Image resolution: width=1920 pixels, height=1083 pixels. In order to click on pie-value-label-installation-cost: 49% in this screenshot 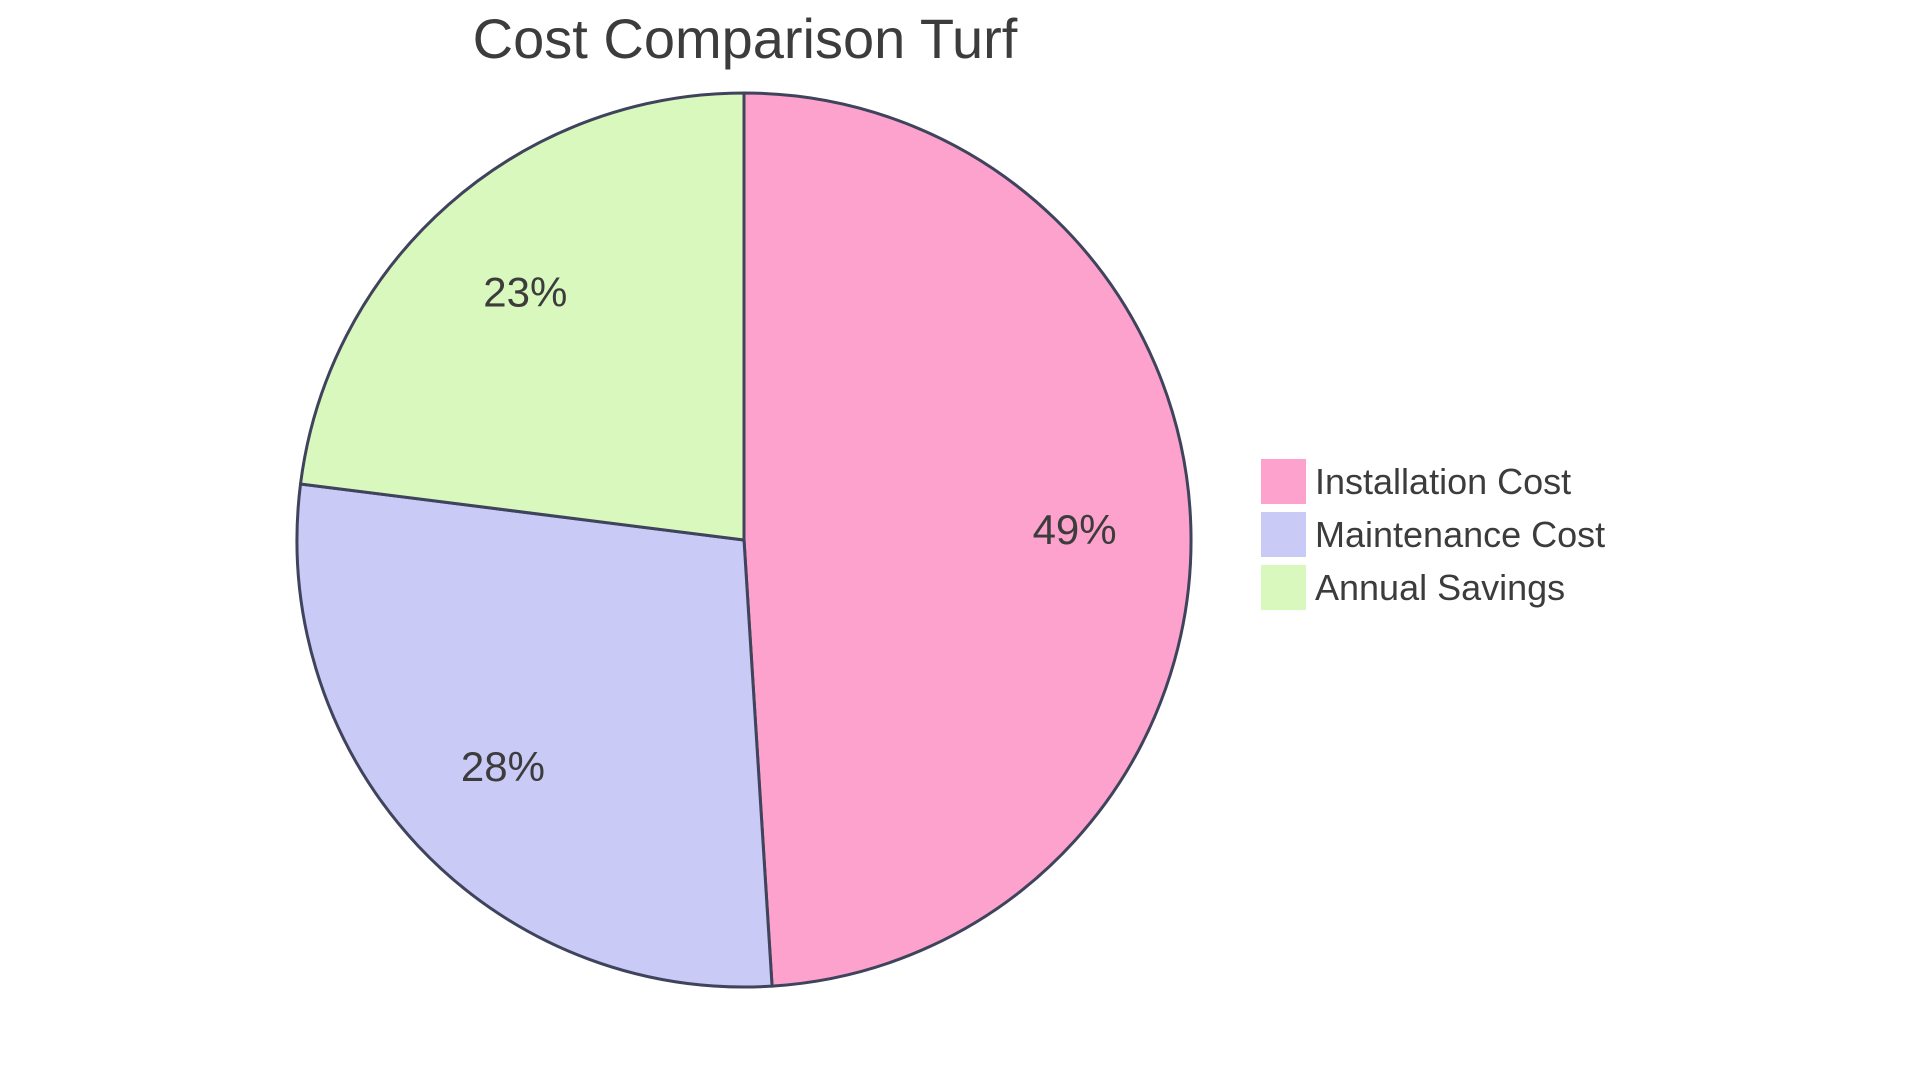, I will do `click(1075, 529)`.